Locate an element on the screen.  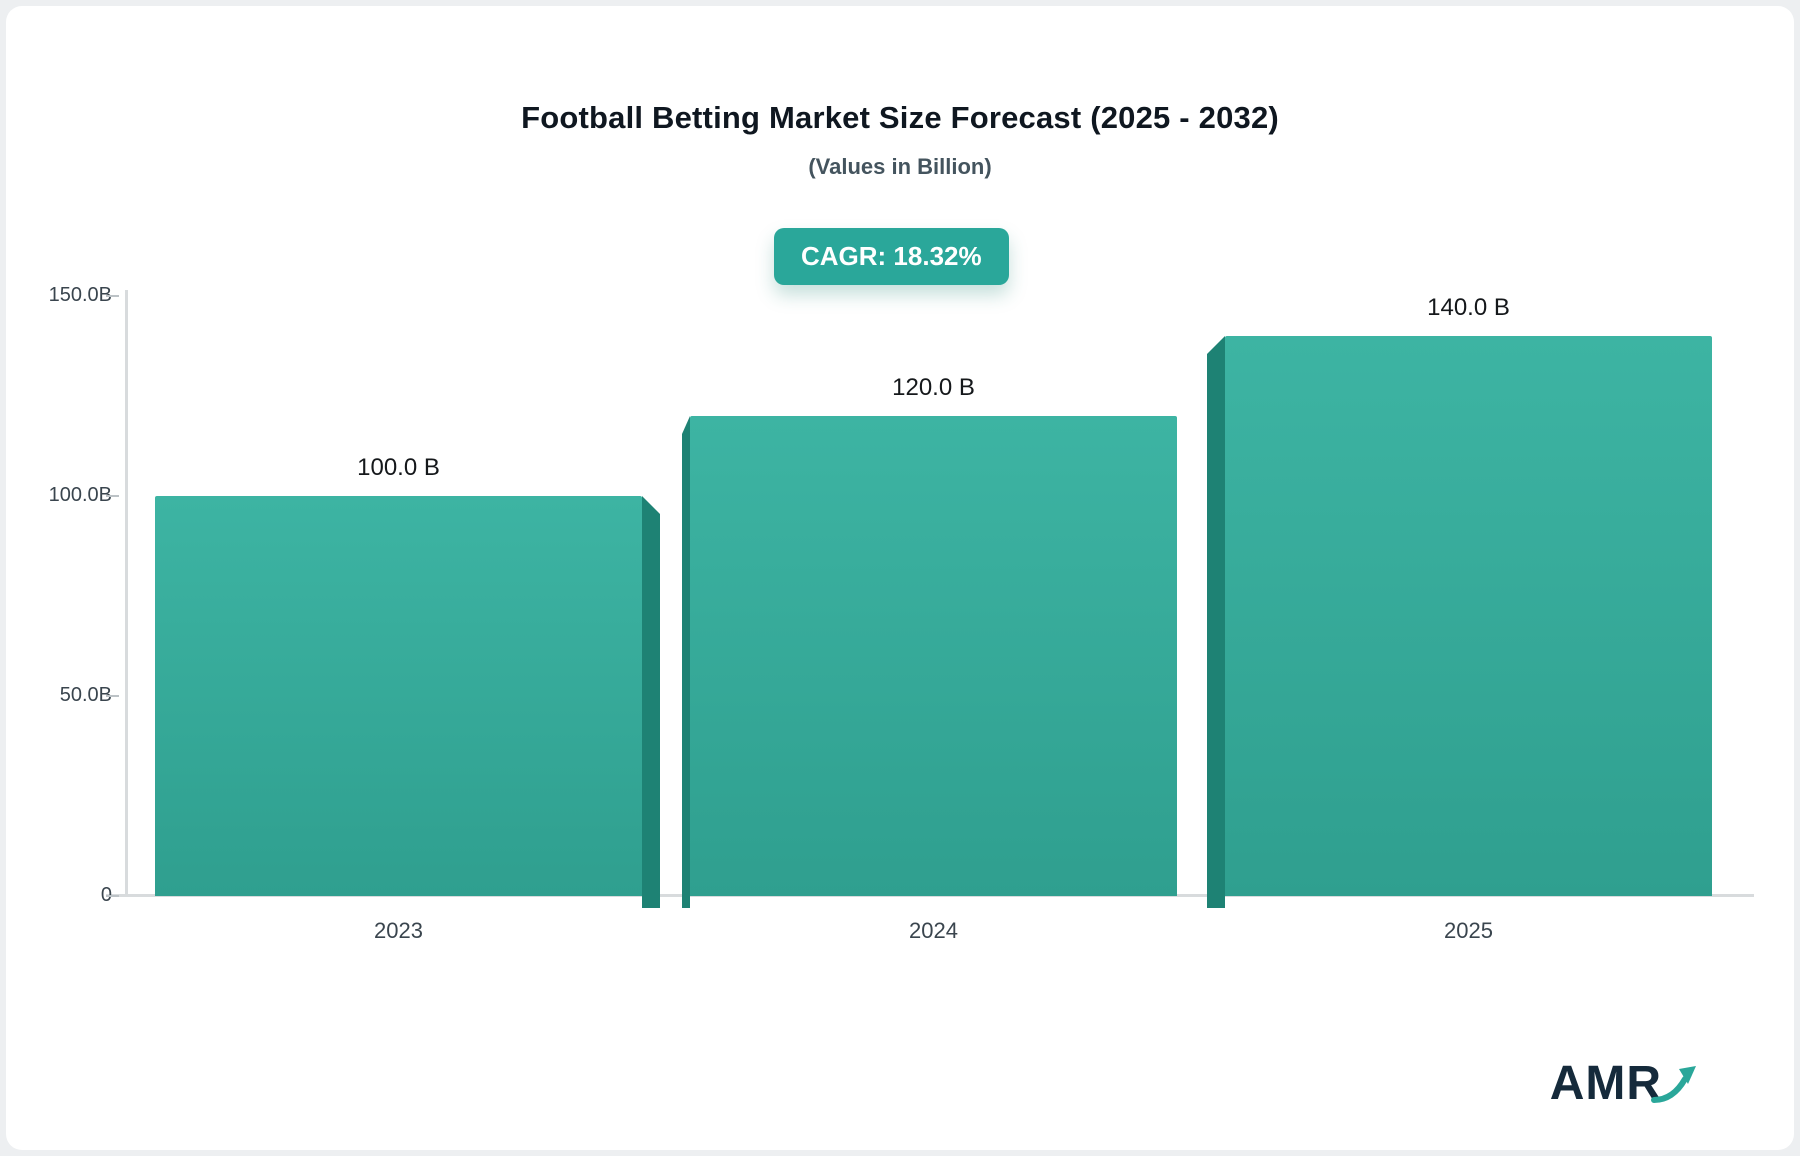
y-tick-label: 50.0B is located at coordinates (85, 695).